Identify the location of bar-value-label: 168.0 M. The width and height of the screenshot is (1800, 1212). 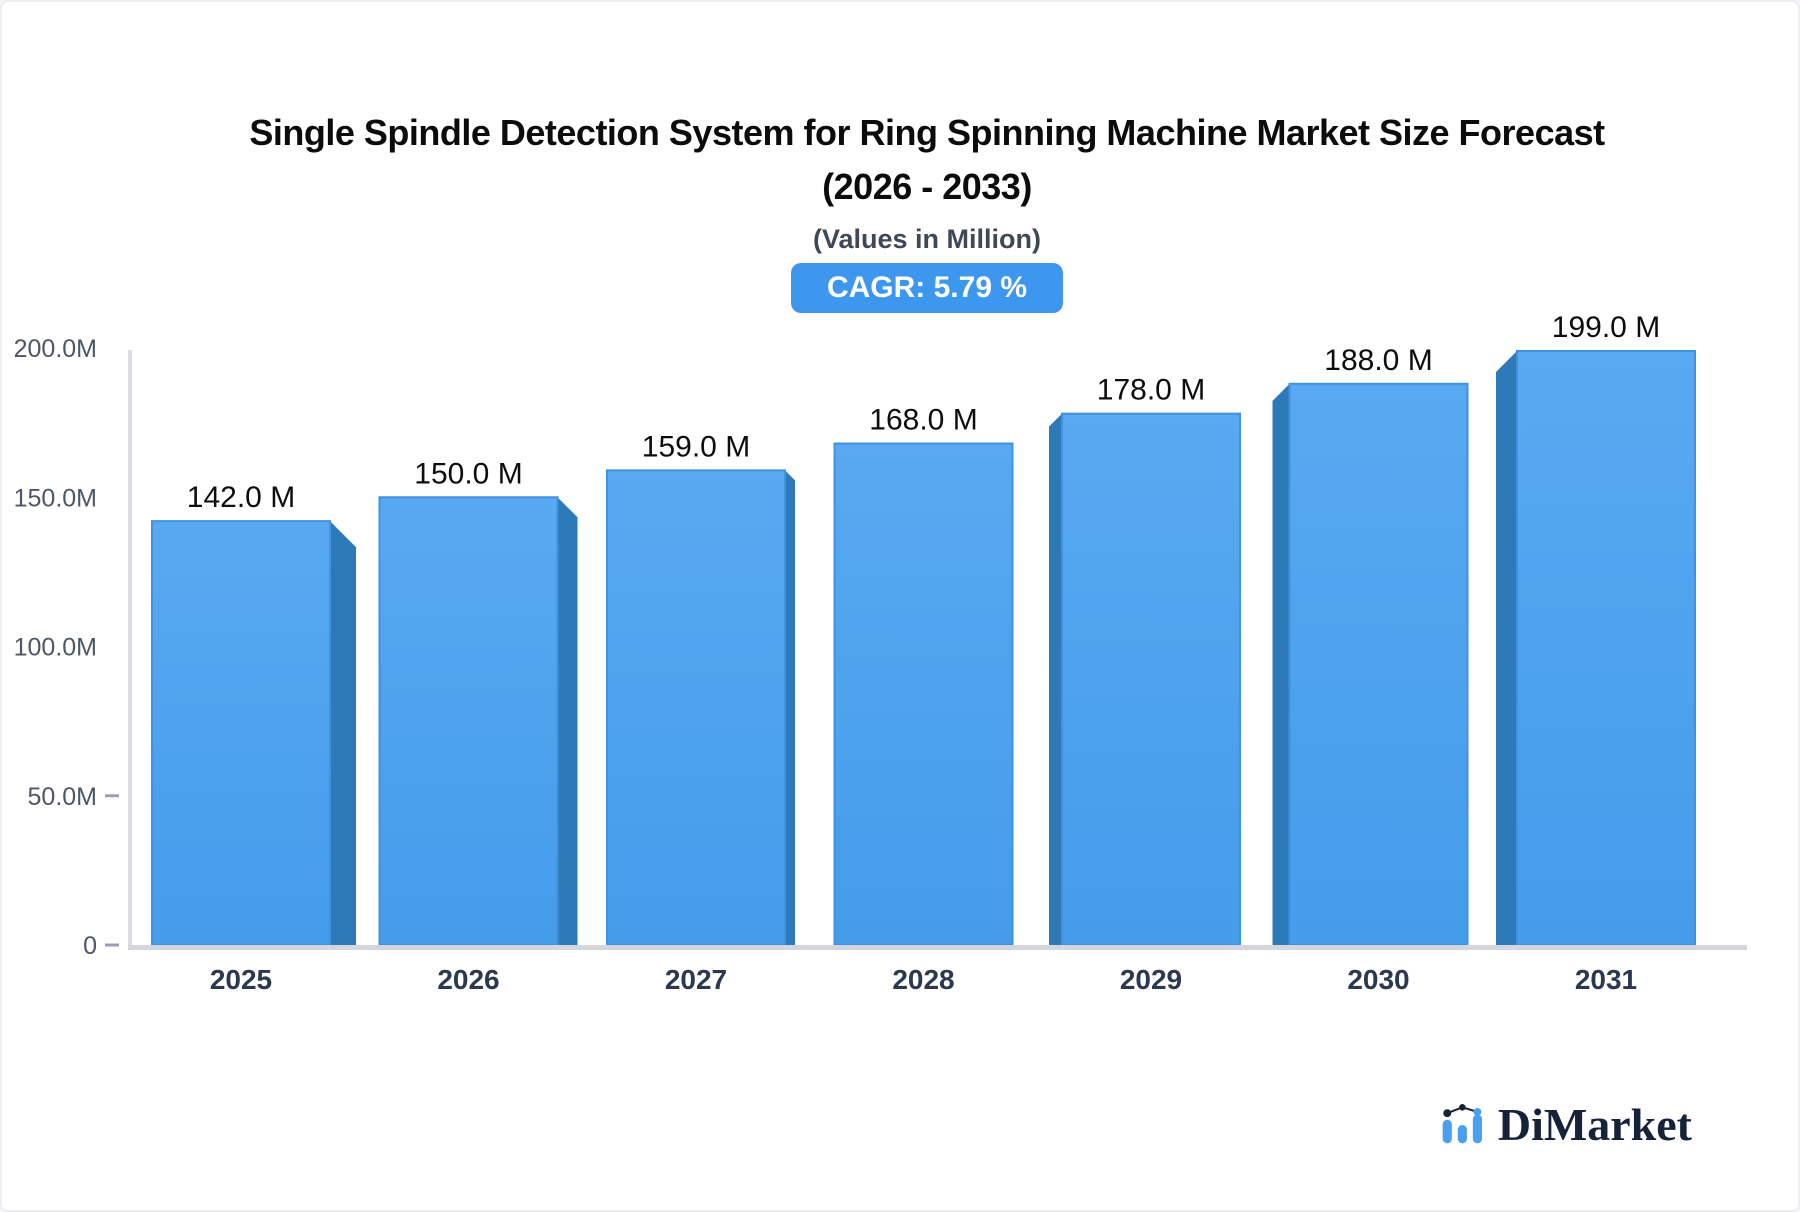
(923, 420).